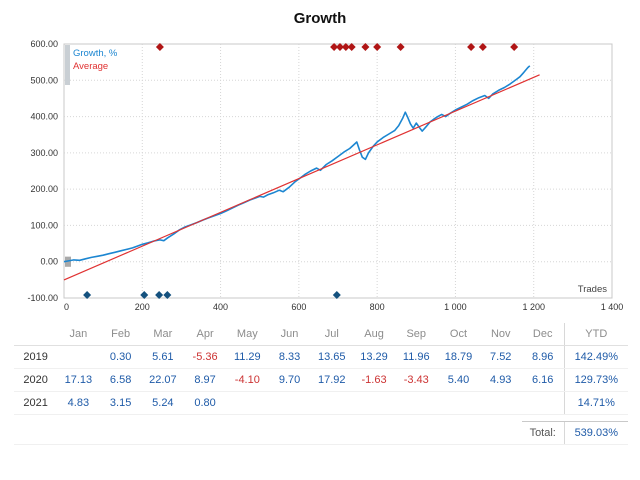 The width and height of the screenshot is (640, 480). I want to click on cell-2020-sep: -3.43, so click(416, 380).